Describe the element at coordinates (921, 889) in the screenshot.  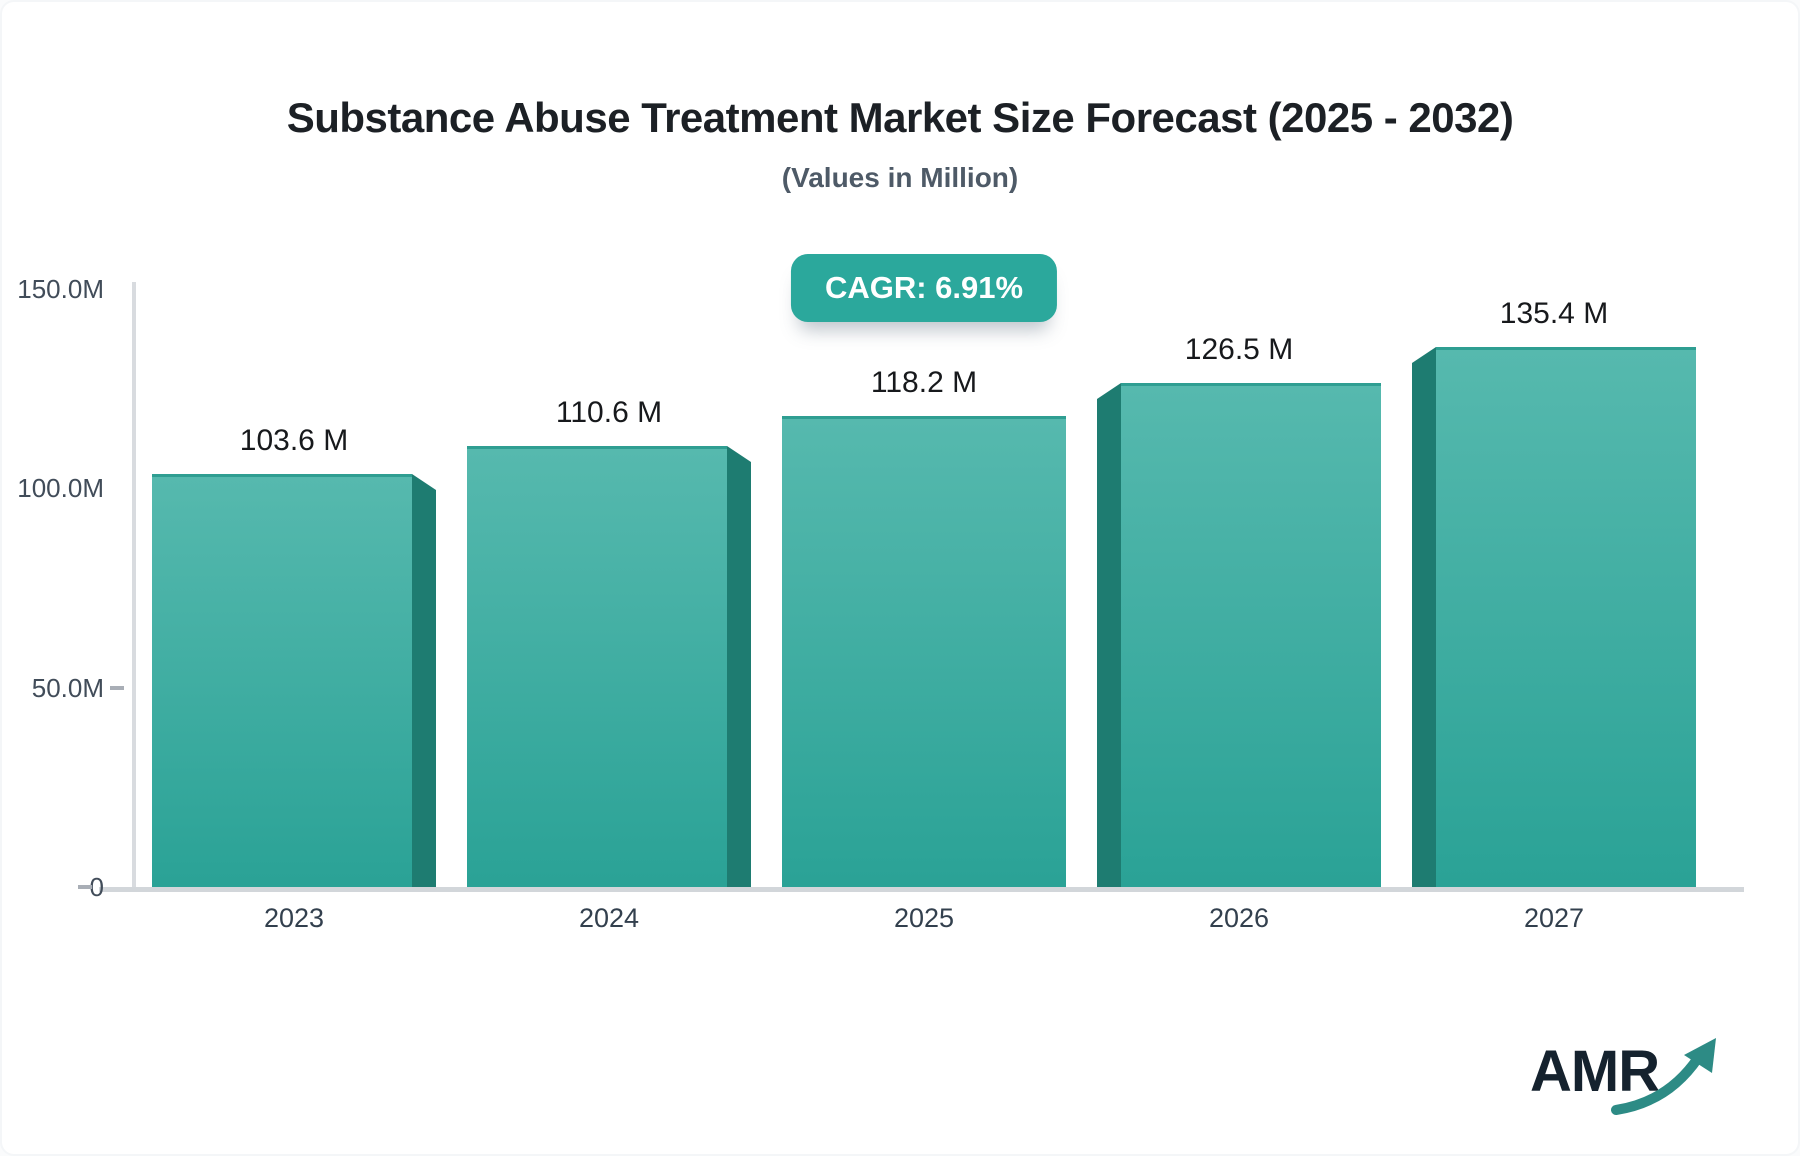
I see `x-axis-baseline` at that location.